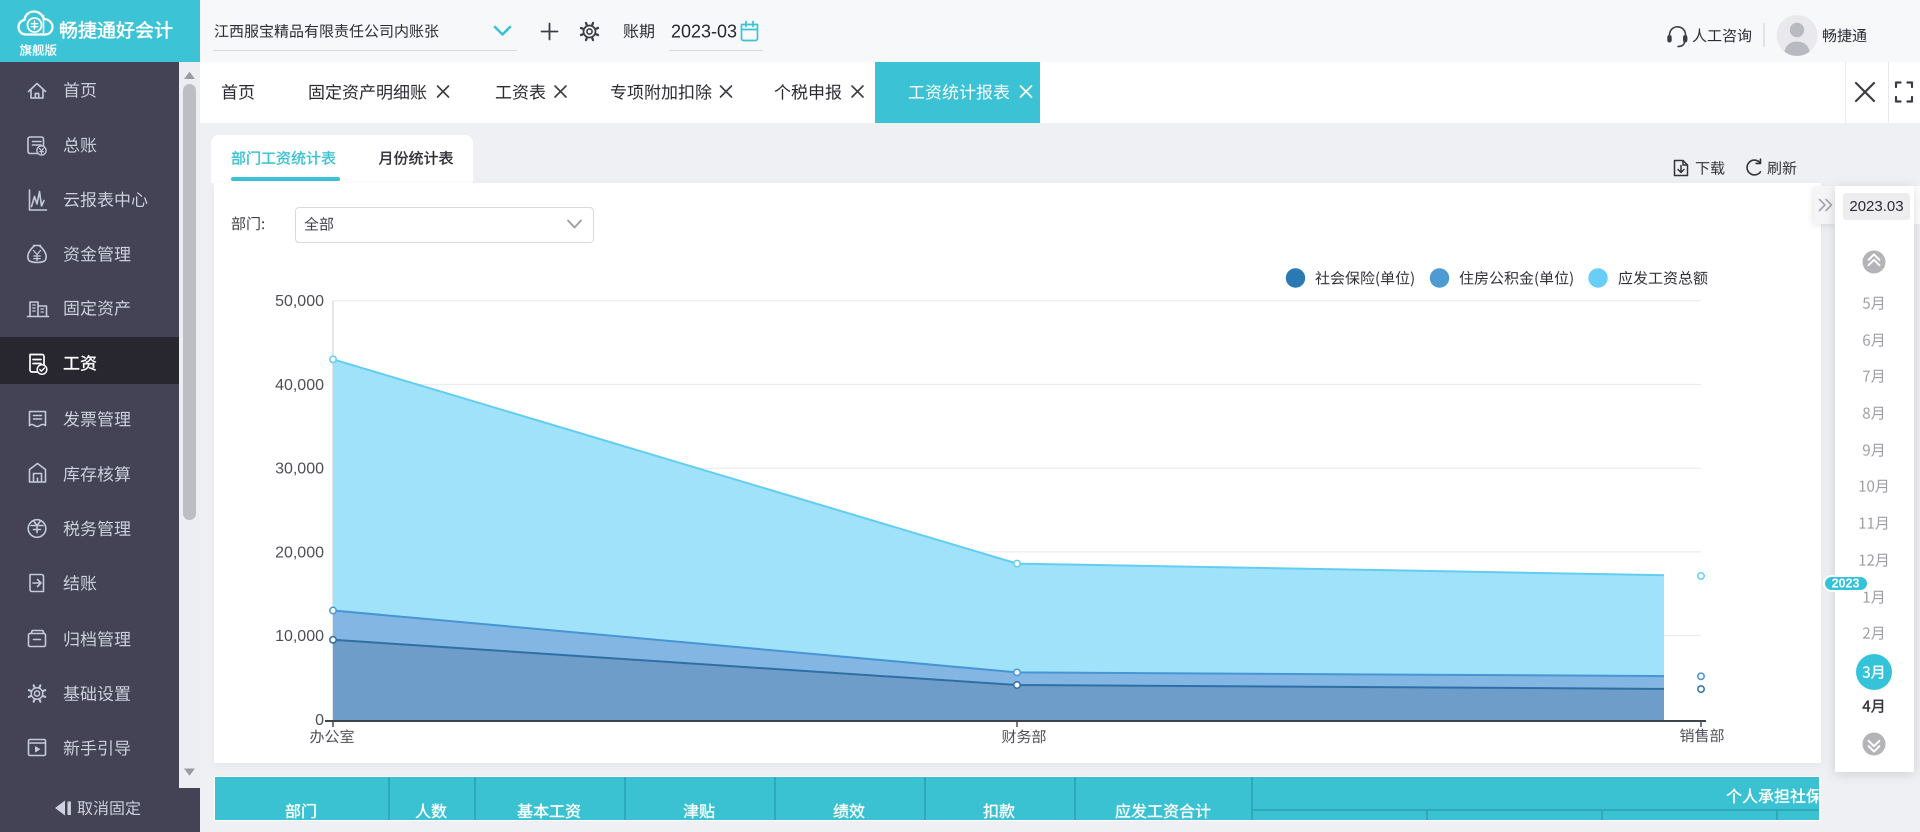 This screenshot has height=832, width=1920. I want to click on svg-text: 2023-03, so click(704, 32).